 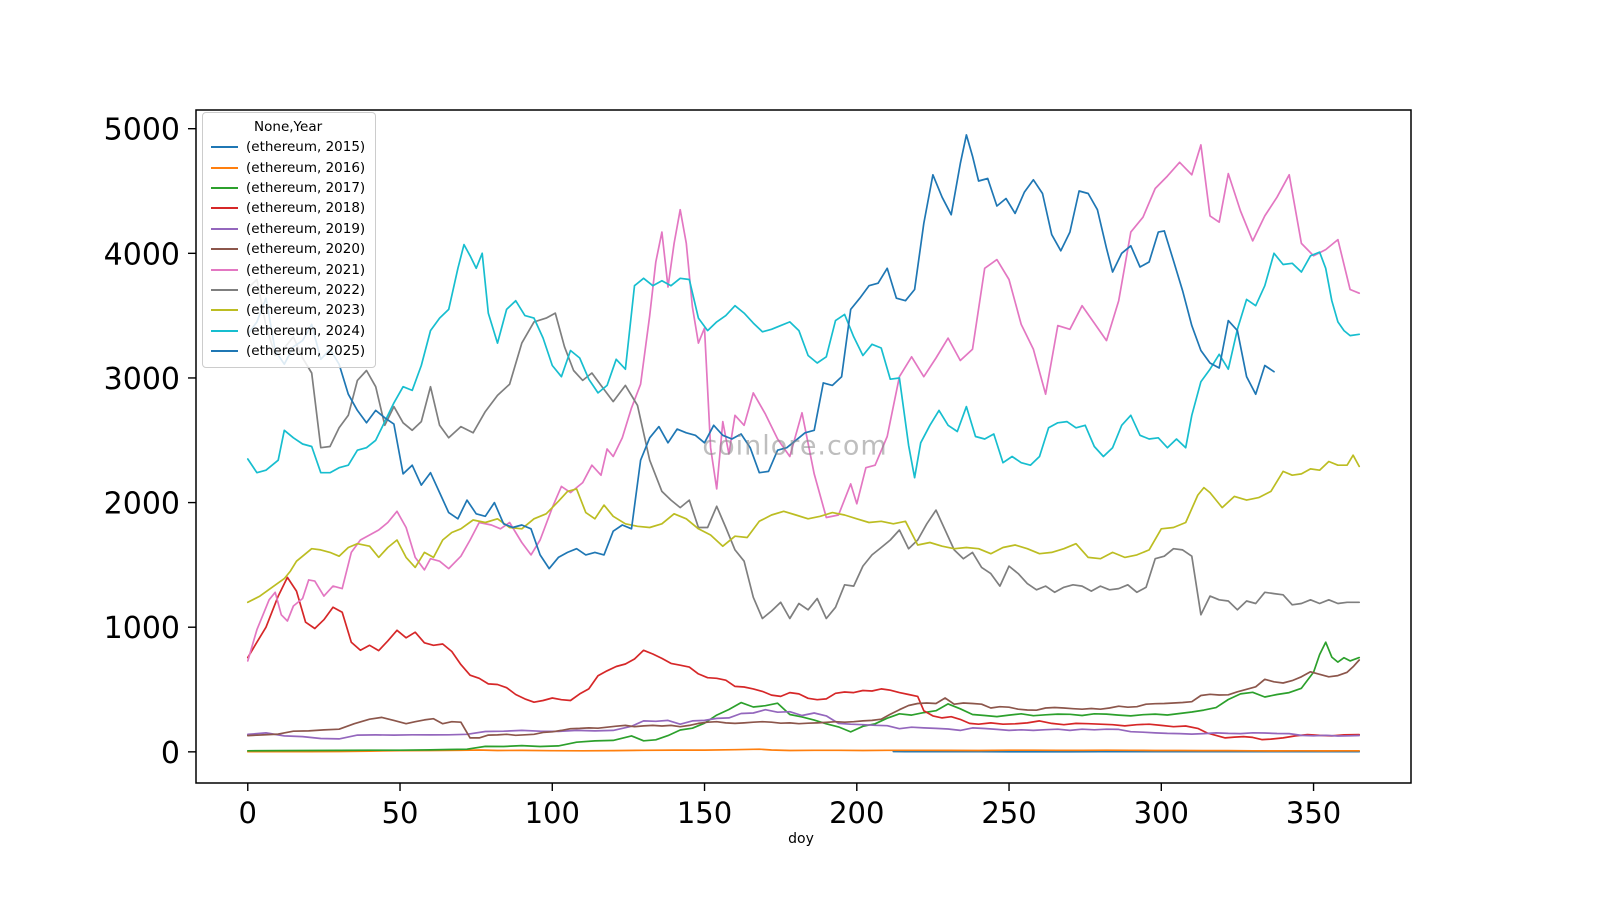 I want to click on legend-label: (ethereum, 2019), so click(x=306, y=228).